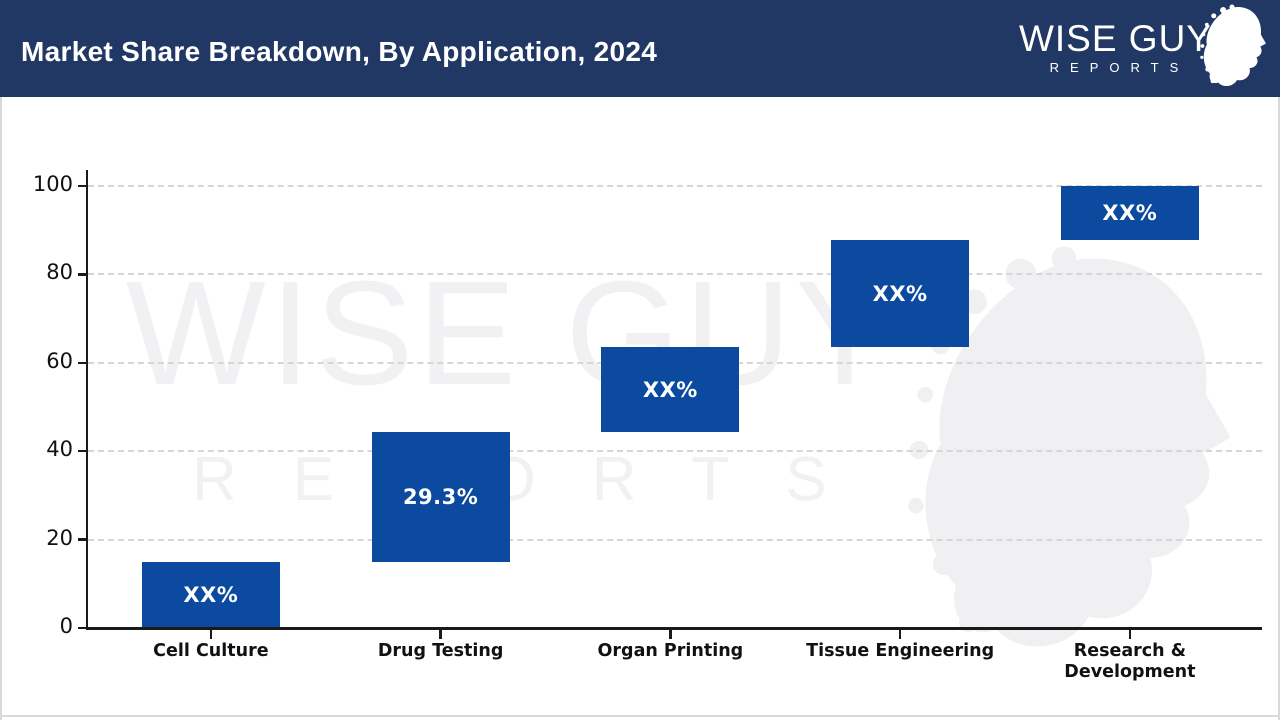 The height and width of the screenshot is (720, 1280). Describe the element at coordinates (440, 651) in the screenshot. I see `x-tick-label: Drug Testing` at that location.